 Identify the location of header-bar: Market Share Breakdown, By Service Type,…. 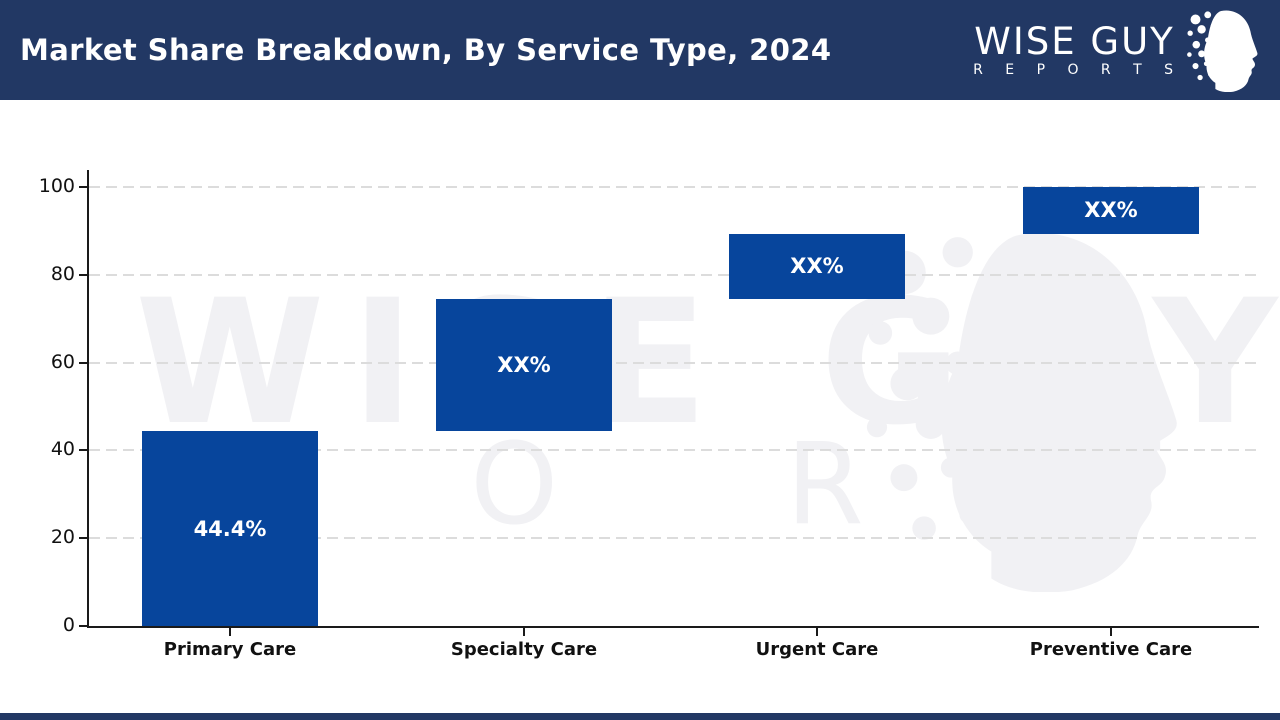
(640, 50).